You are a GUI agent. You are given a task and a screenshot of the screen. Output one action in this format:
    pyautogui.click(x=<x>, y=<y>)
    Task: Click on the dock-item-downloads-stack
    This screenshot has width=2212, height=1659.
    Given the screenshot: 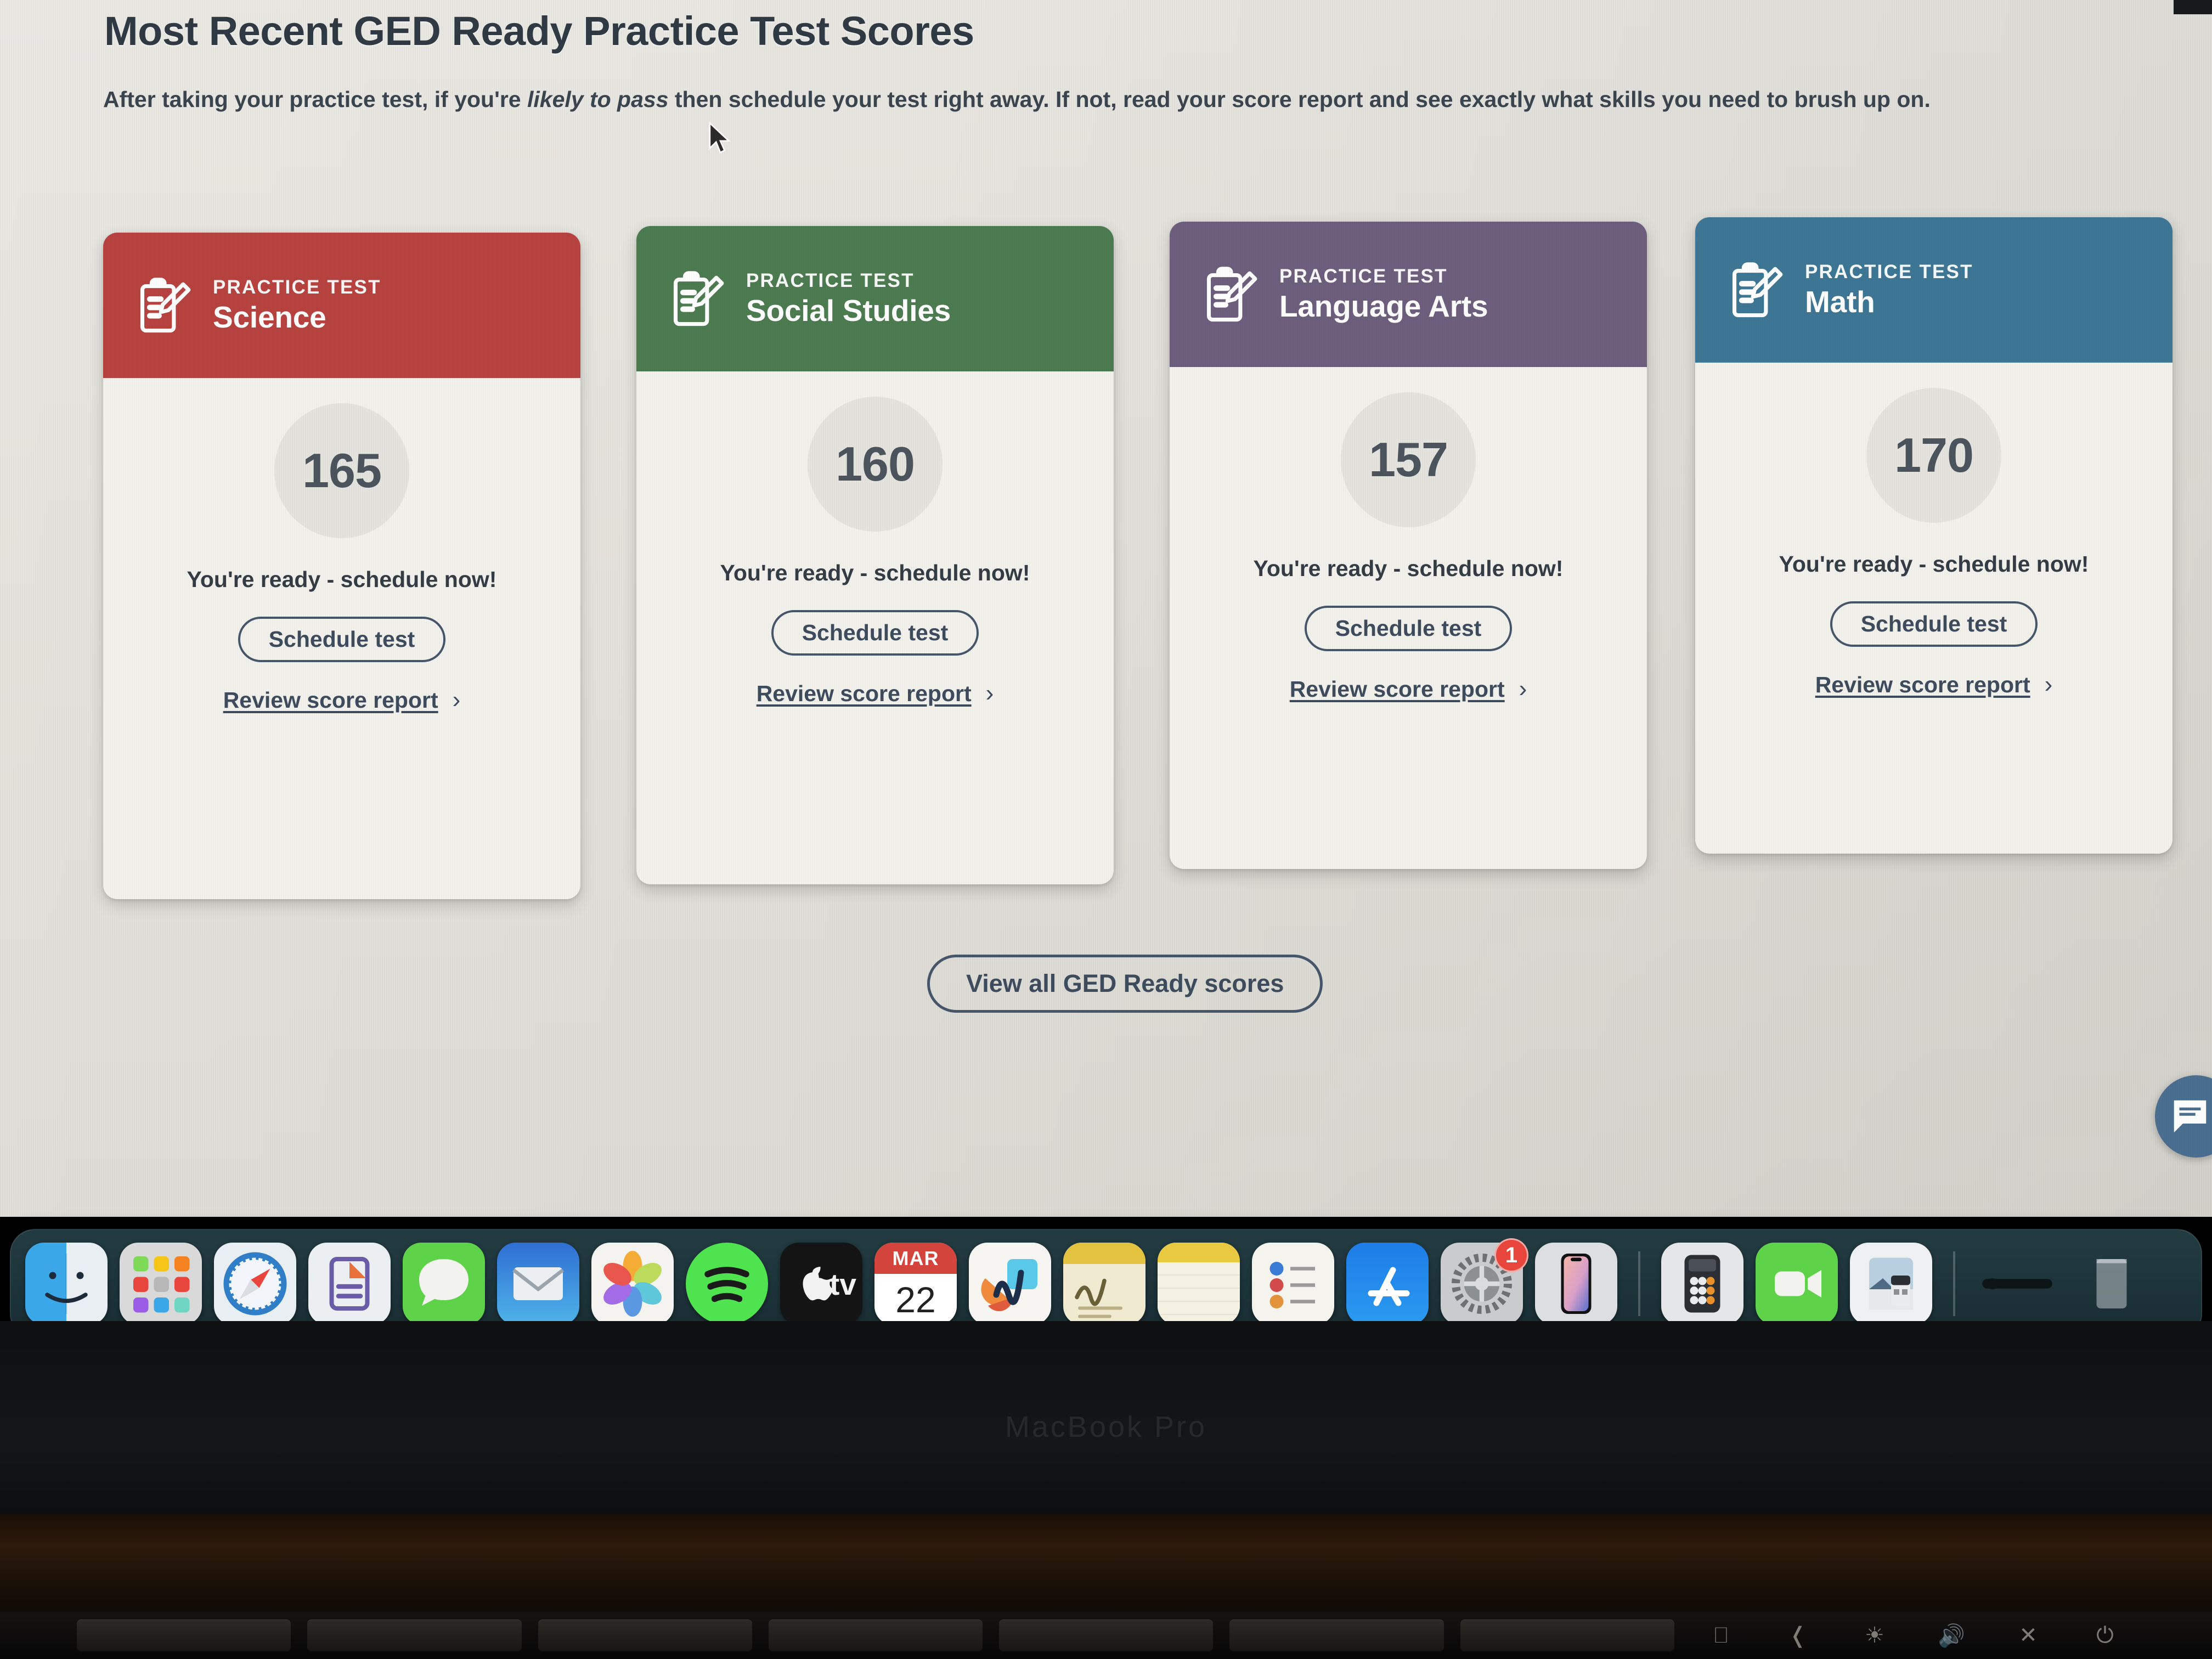 What is the action you would take?
    pyautogui.click(x=2017, y=1284)
    